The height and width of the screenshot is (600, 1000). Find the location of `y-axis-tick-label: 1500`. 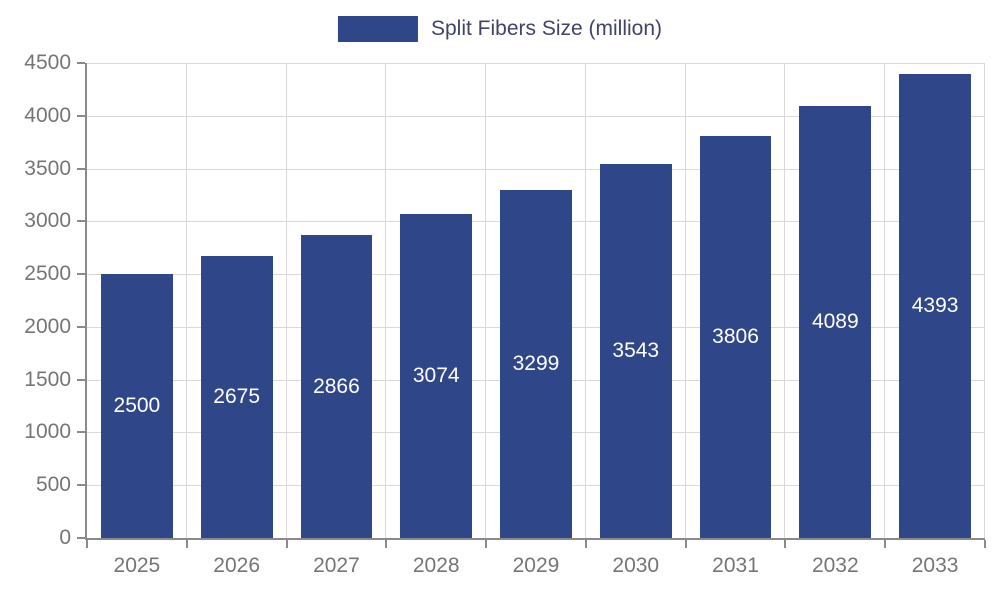

y-axis-tick-label: 1500 is located at coordinates (47, 379).